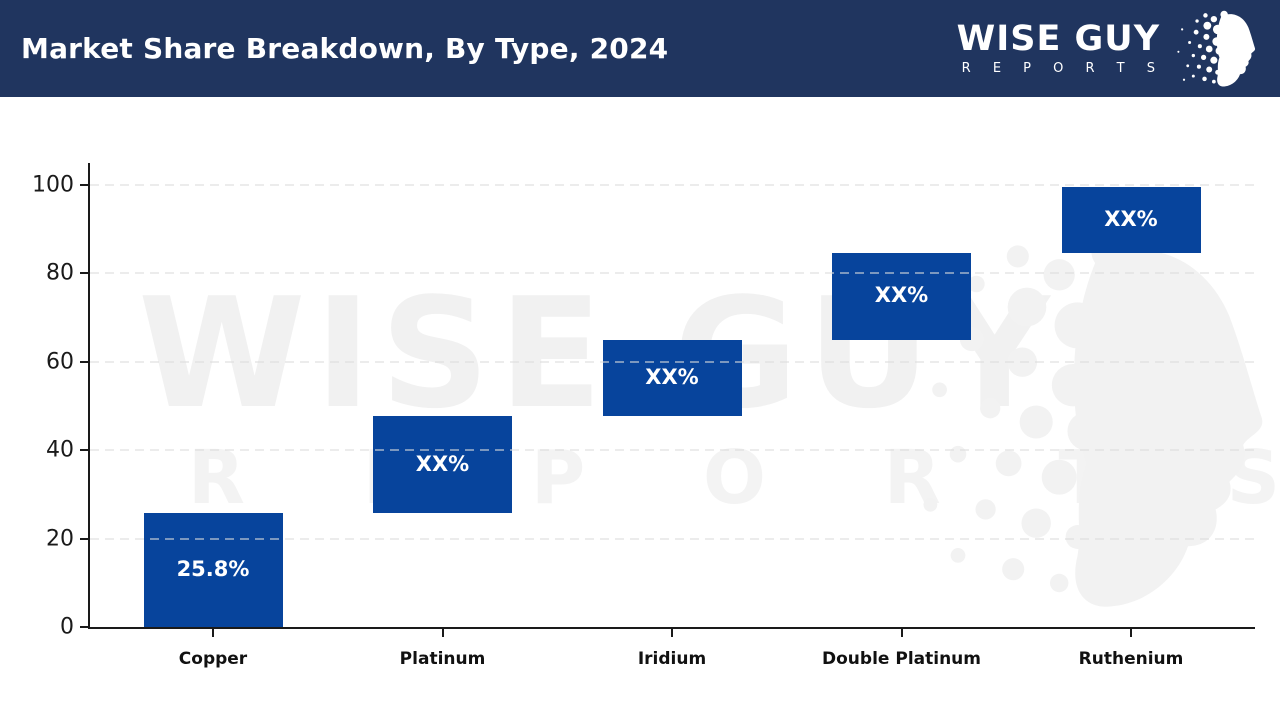 The height and width of the screenshot is (720, 1280). I want to click on bar-segment-iridium, so click(672, 378).